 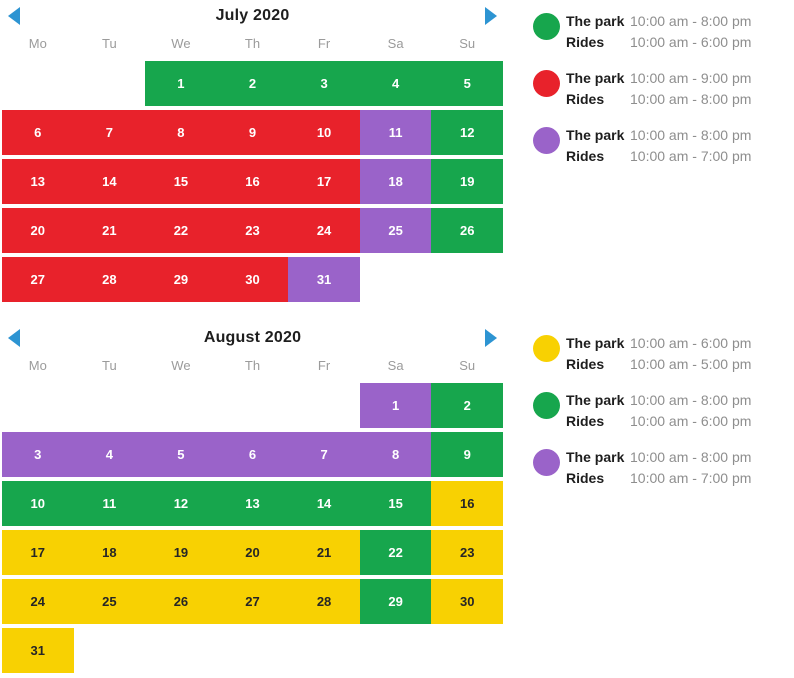 I want to click on day-cell: 15, so click(x=395, y=503).